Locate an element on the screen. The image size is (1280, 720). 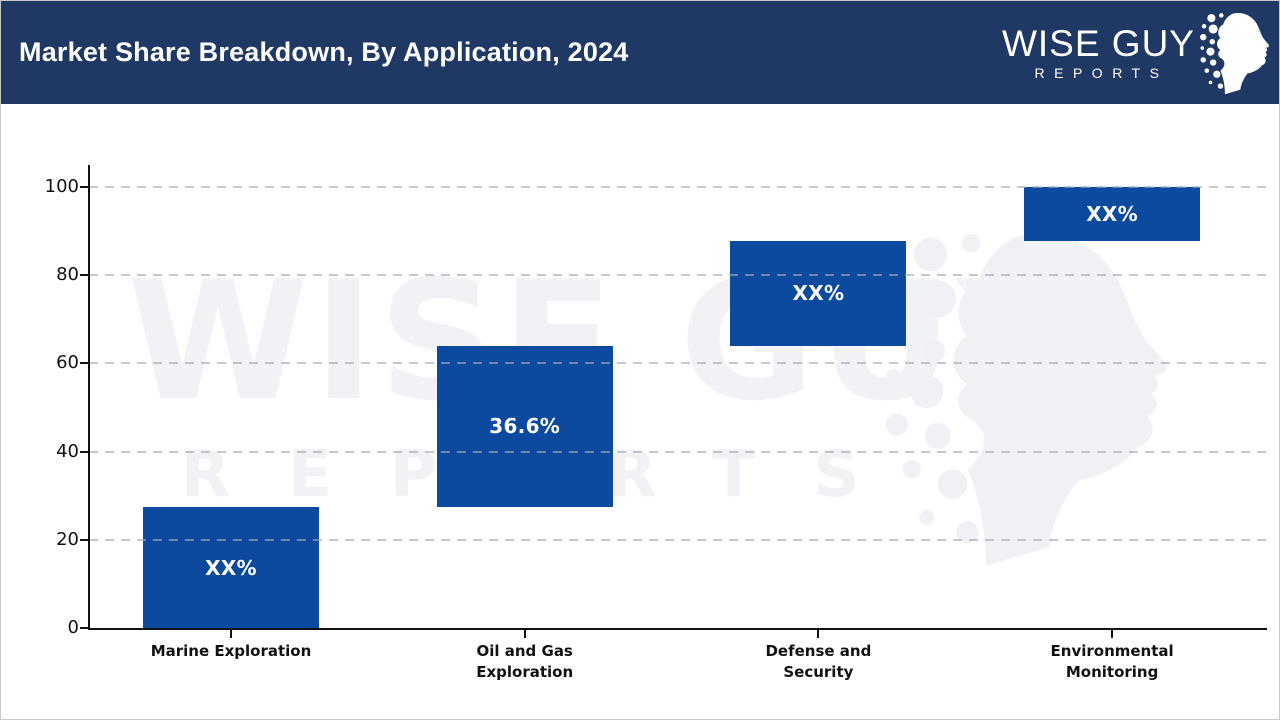
y-tick-label: 40 is located at coordinates (67, 451).